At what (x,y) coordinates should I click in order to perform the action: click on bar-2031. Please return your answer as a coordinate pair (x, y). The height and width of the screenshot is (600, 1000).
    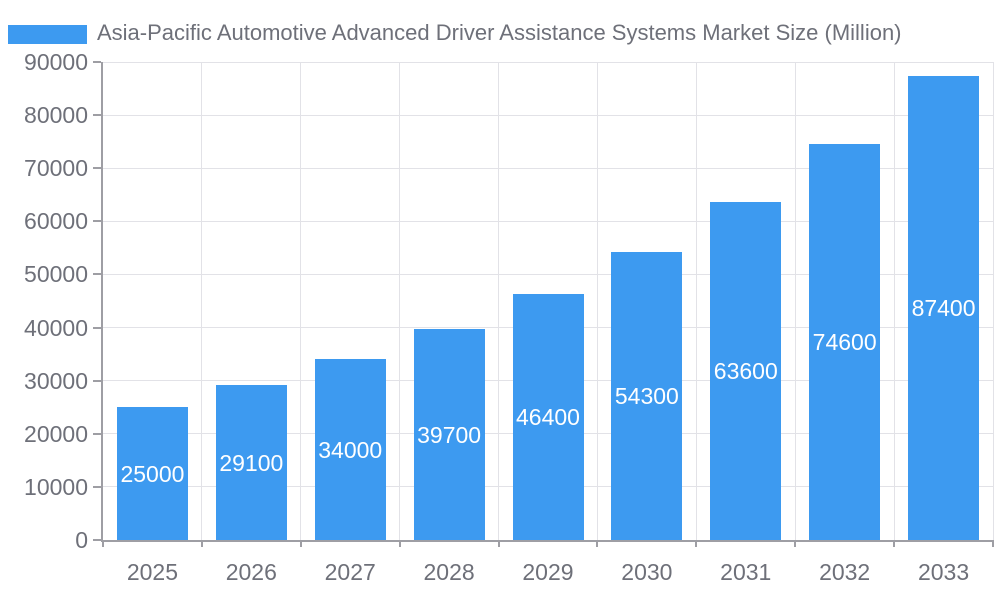
    Looking at the image, I should click on (746, 371).